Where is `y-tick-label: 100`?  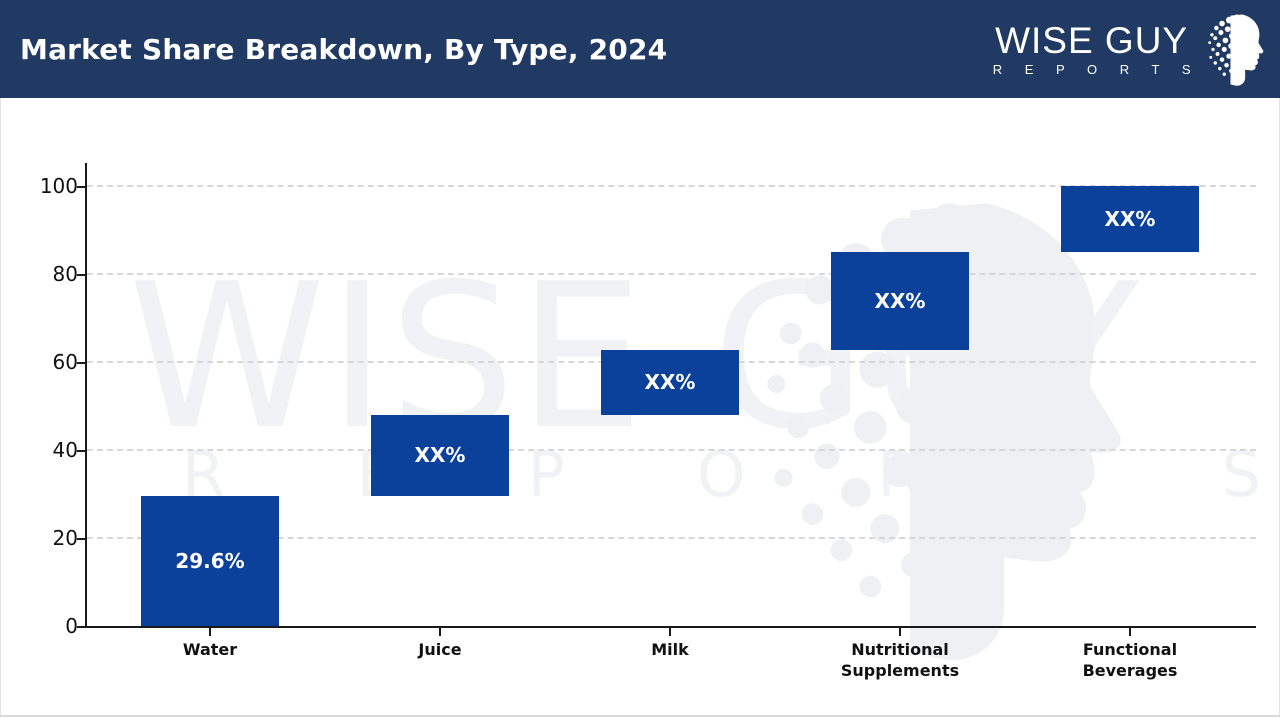 y-tick-label: 100 is located at coordinates (58, 186).